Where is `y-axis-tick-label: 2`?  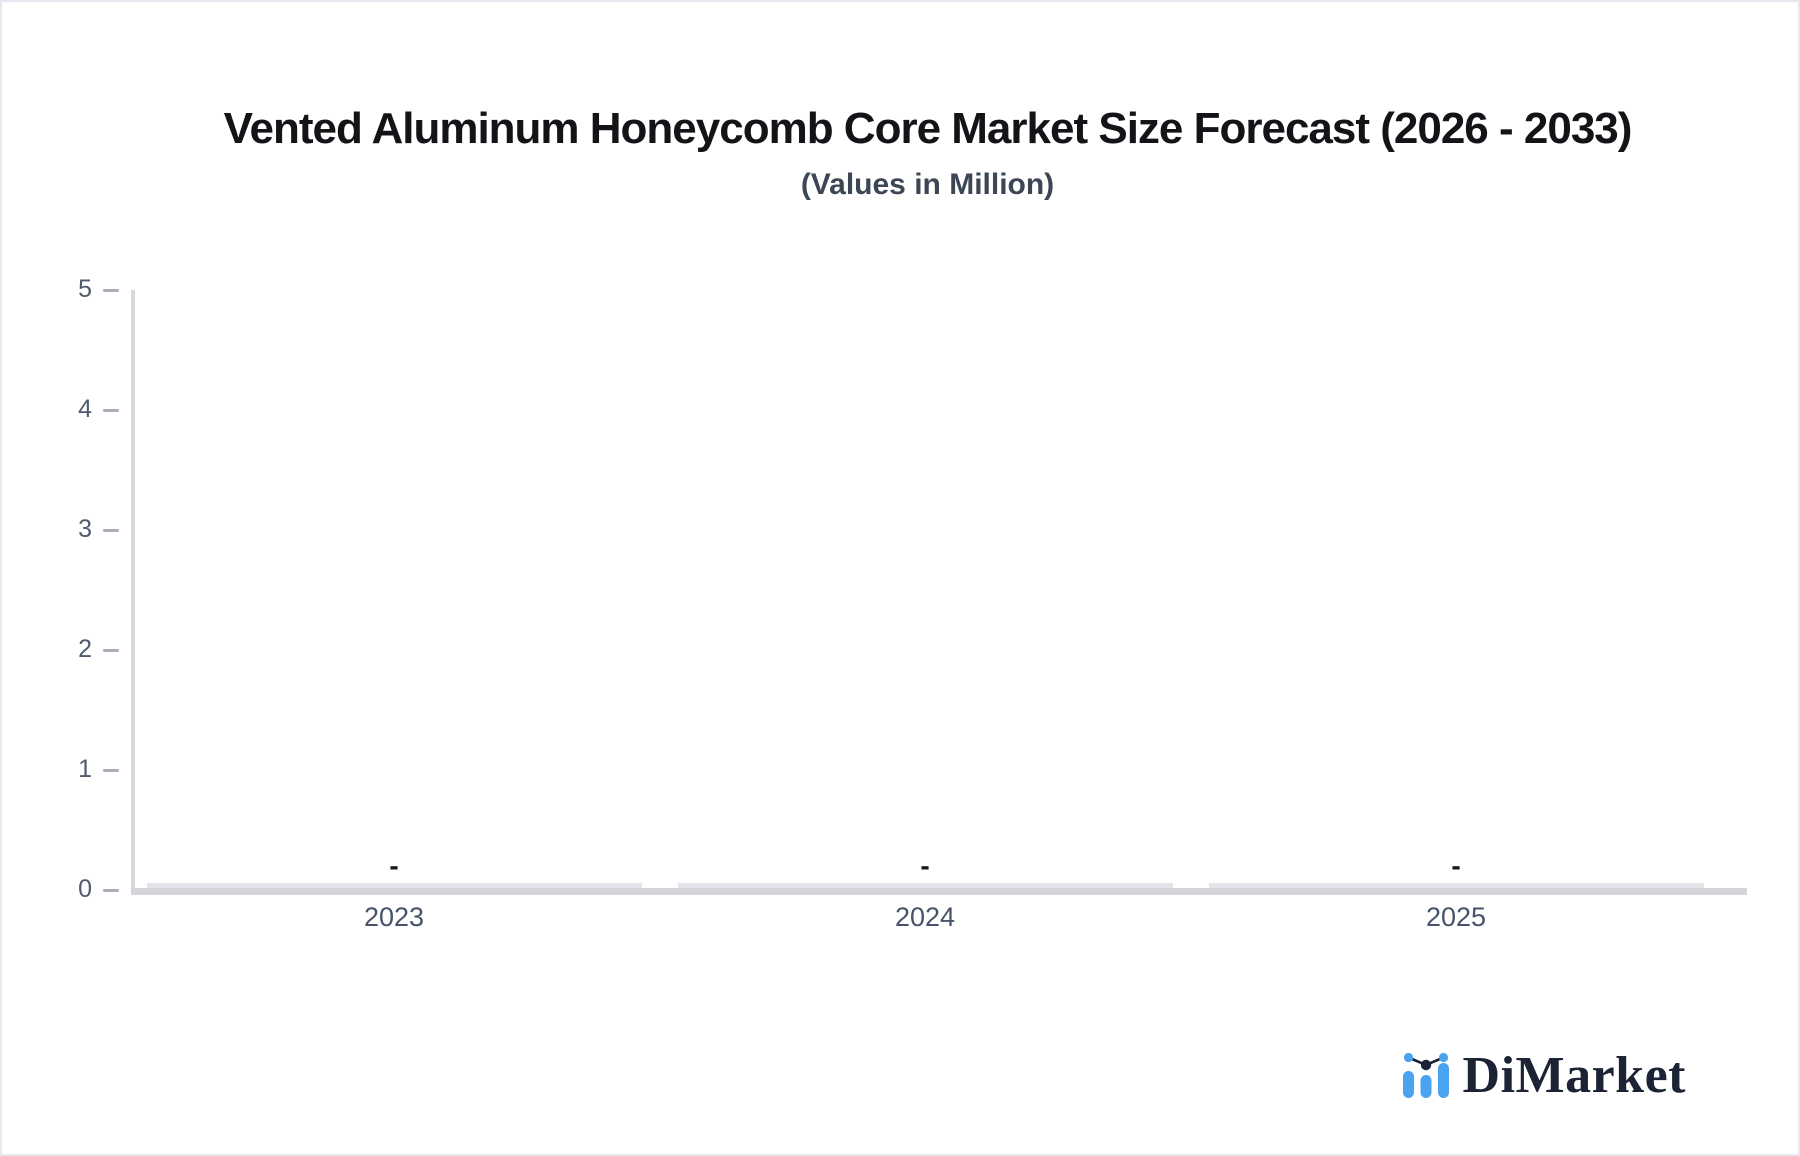
y-axis-tick-label: 2 is located at coordinates (85, 649).